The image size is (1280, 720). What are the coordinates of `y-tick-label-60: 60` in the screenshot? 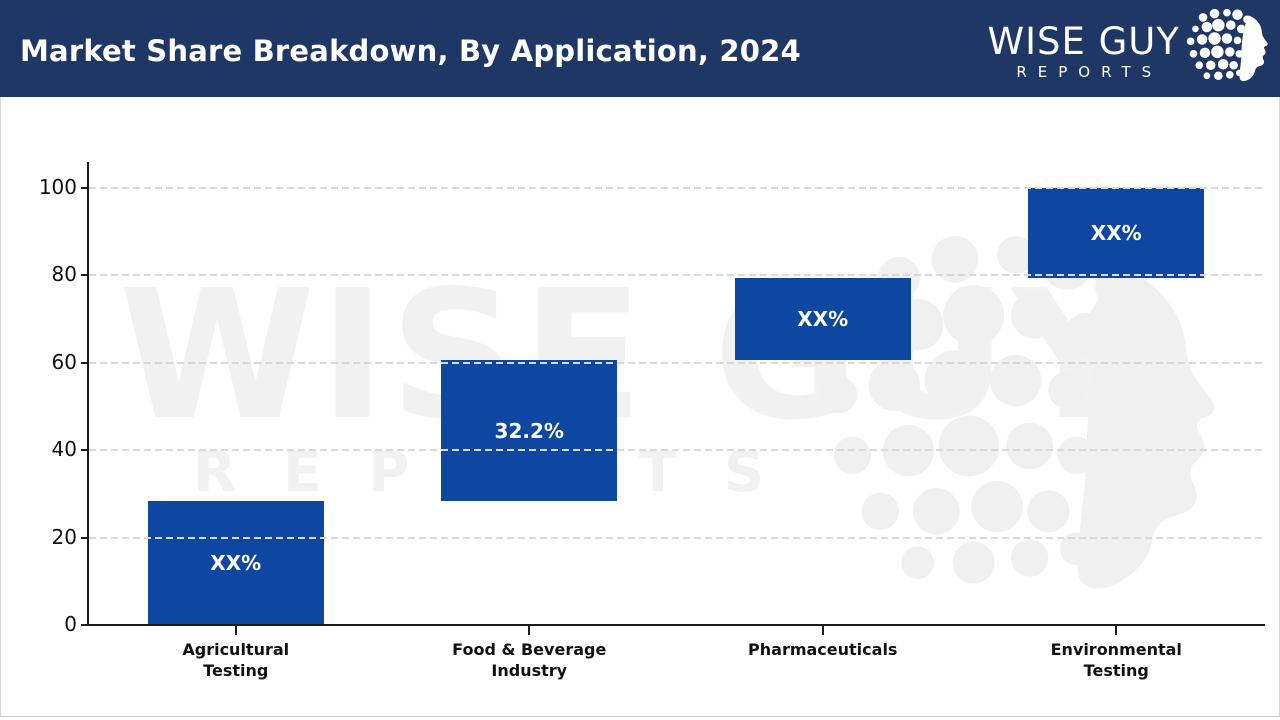 It's located at (64, 361).